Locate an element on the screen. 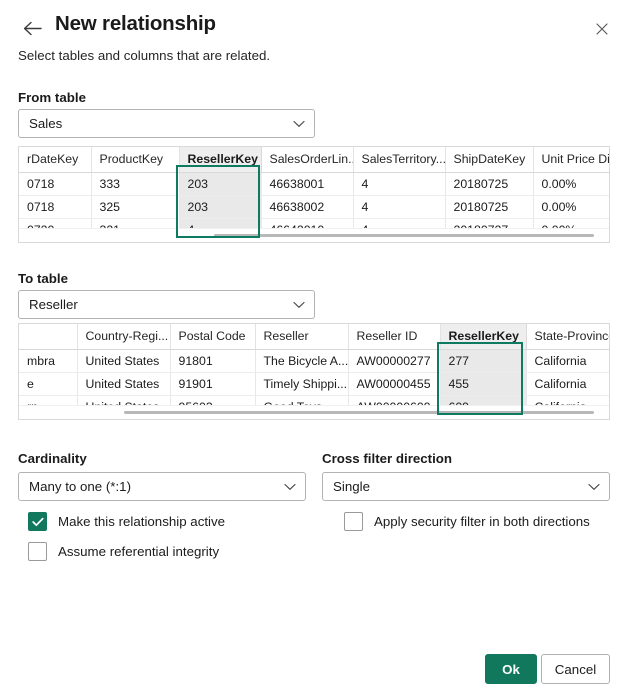  apply-security-filter-checkbox: Apply security filter in both directions is located at coordinates (467, 521).